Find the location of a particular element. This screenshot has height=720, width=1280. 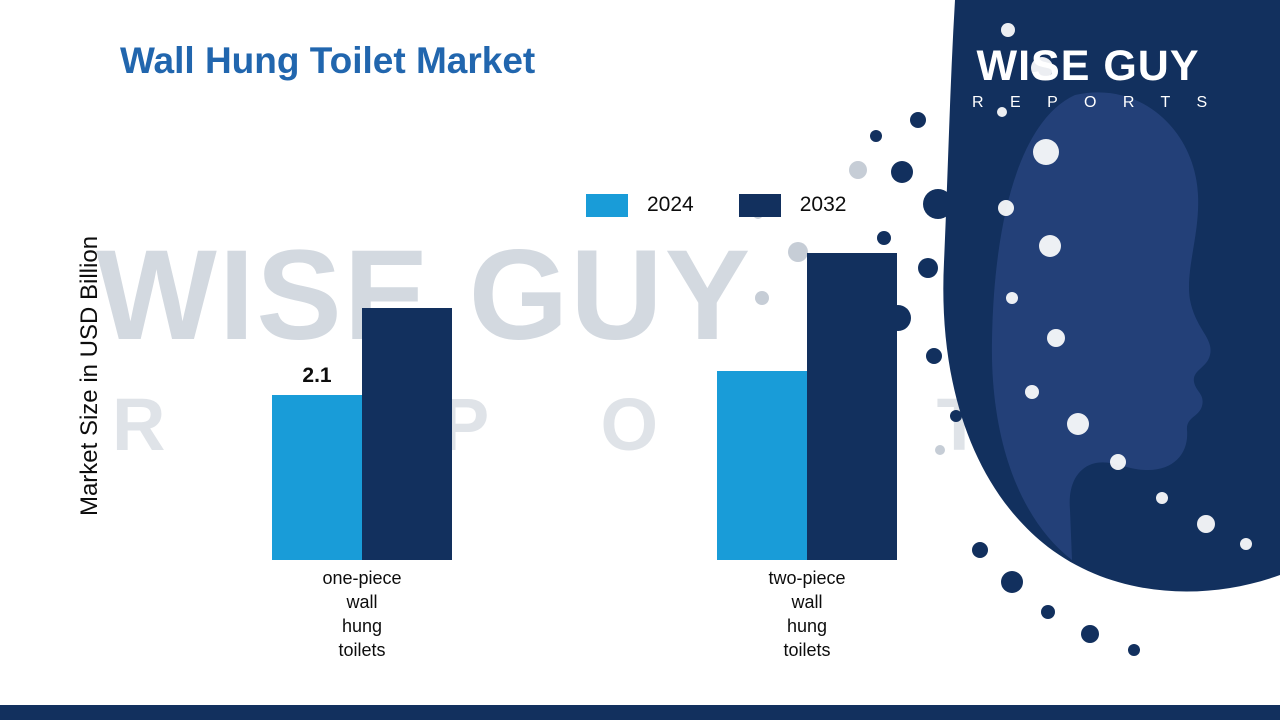

bar-value-label-2.1: 2.1 is located at coordinates (317, 375).